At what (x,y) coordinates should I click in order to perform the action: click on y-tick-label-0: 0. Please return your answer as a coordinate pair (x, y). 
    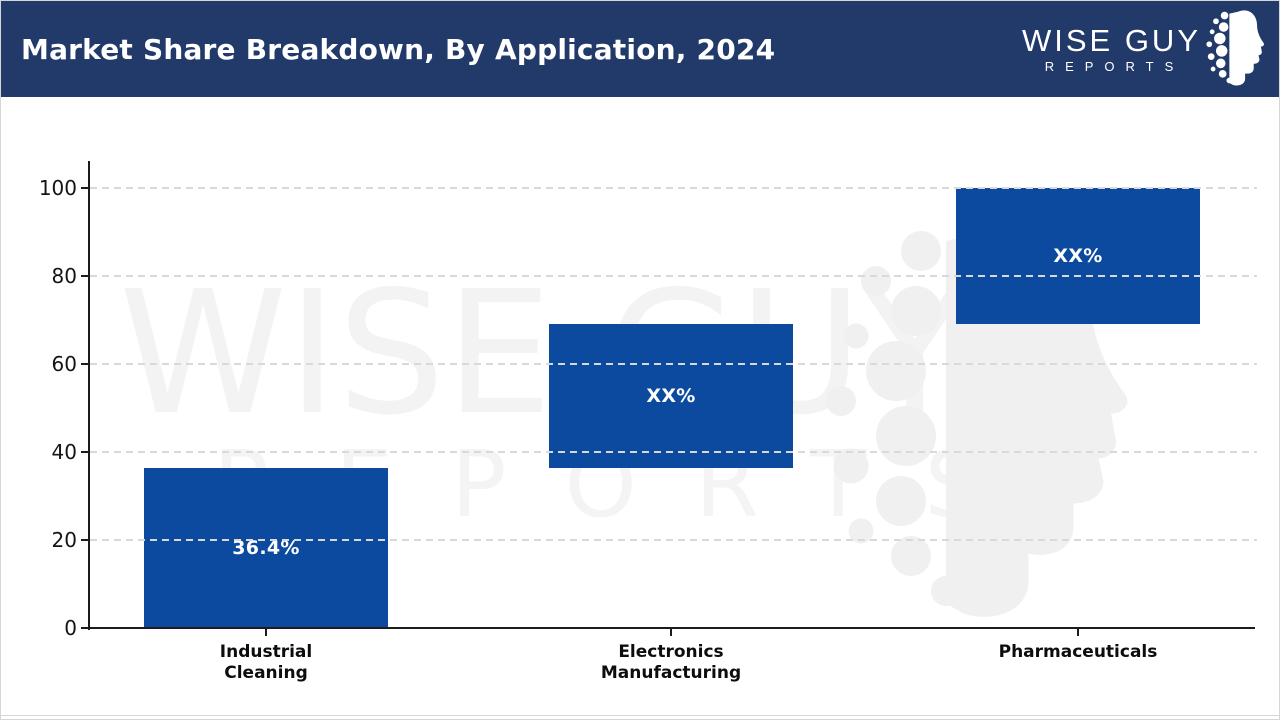
    Looking at the image, I should click on (70, 628).